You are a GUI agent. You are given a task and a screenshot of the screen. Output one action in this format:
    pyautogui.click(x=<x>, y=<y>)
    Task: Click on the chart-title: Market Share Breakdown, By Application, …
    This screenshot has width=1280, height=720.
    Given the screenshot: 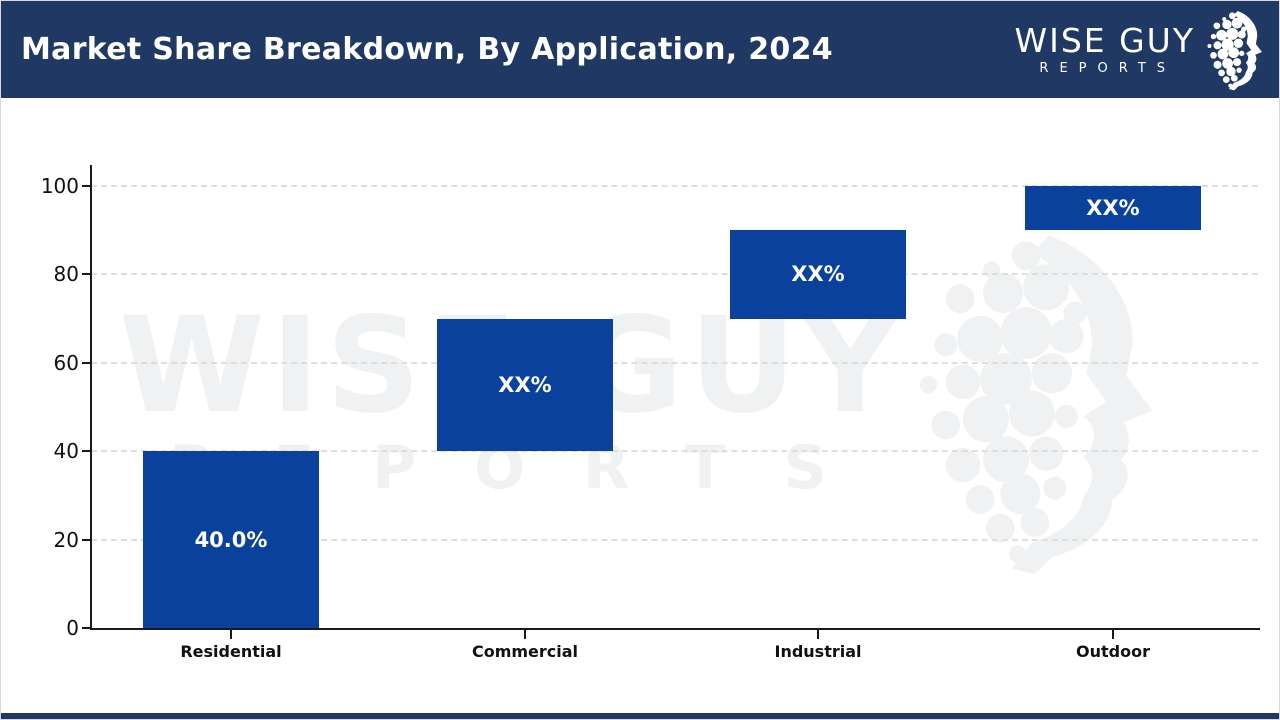 What is the action you would take?
    pyautogui.click(x=427, y=49)
    